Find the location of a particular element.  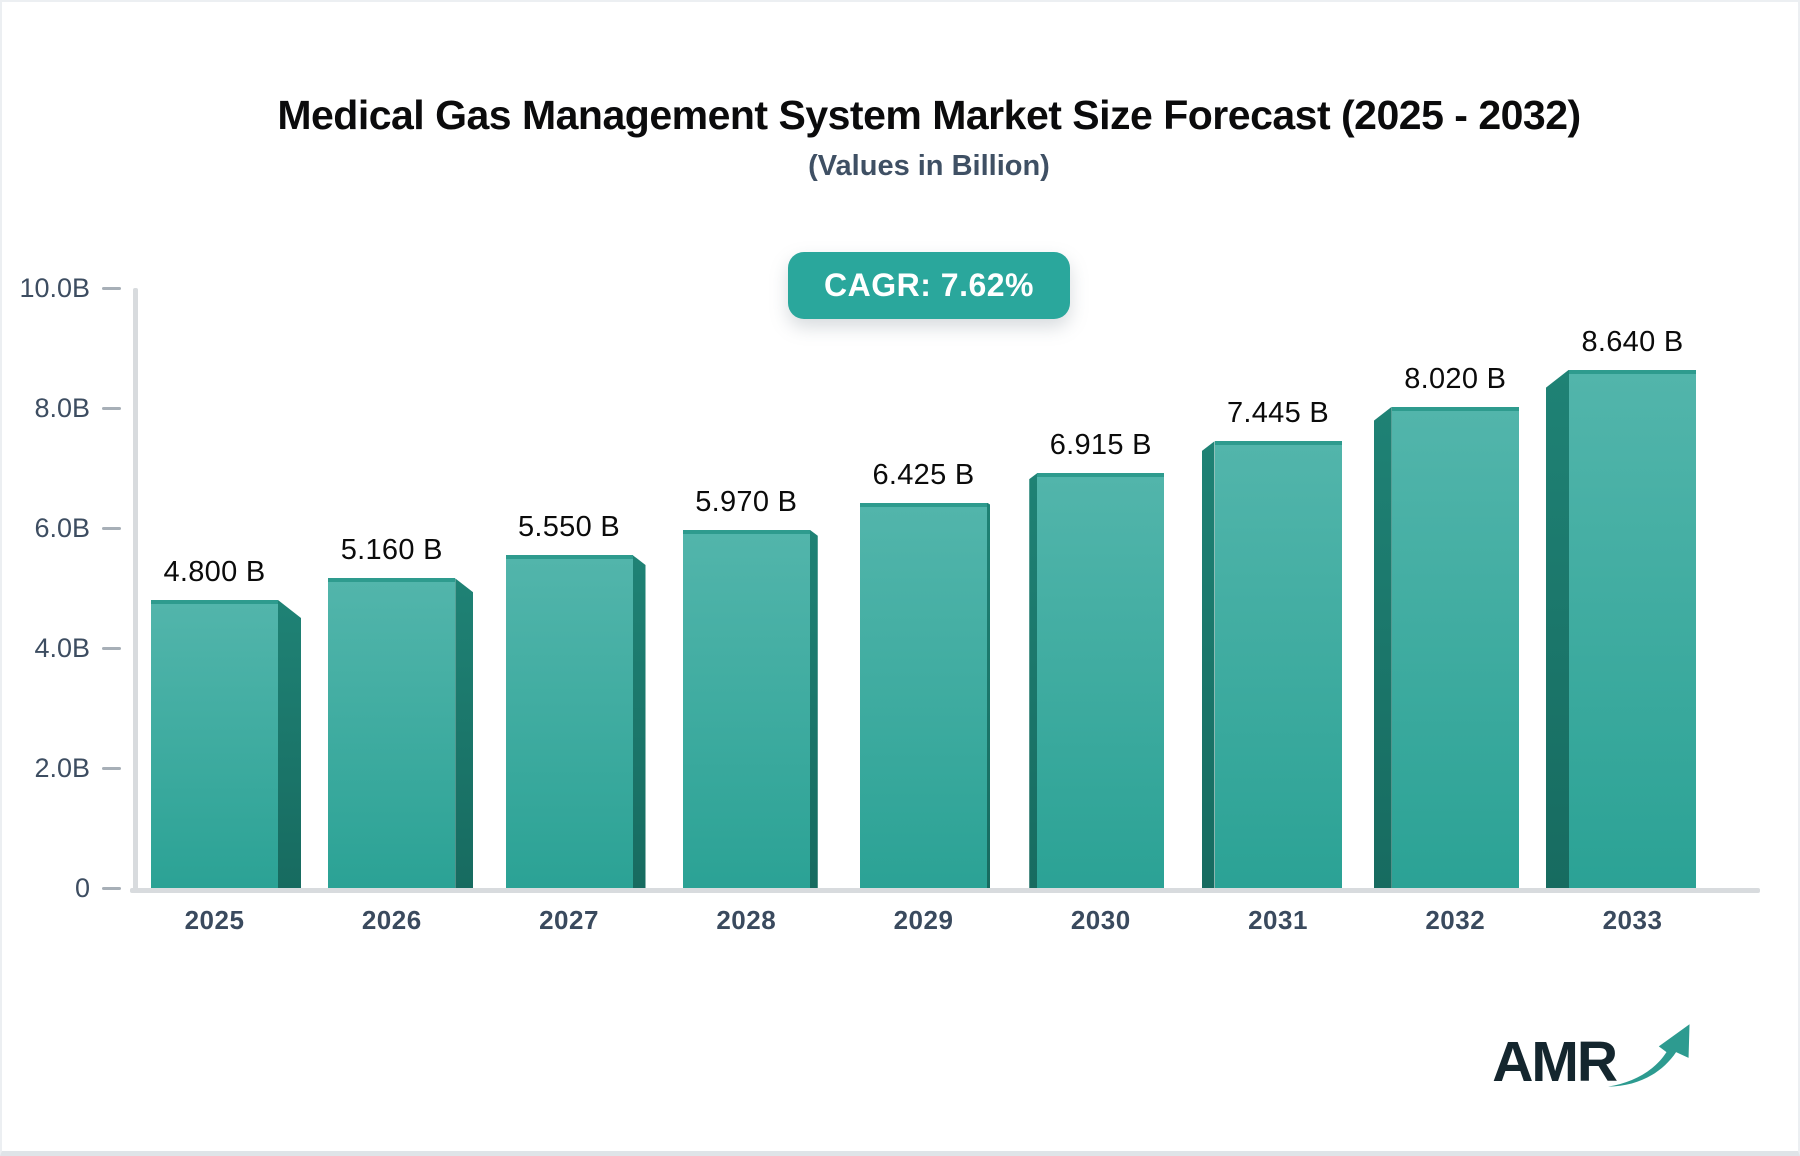

bar-value-label-2029: 6.425 B is located at coordinates (923, 474).